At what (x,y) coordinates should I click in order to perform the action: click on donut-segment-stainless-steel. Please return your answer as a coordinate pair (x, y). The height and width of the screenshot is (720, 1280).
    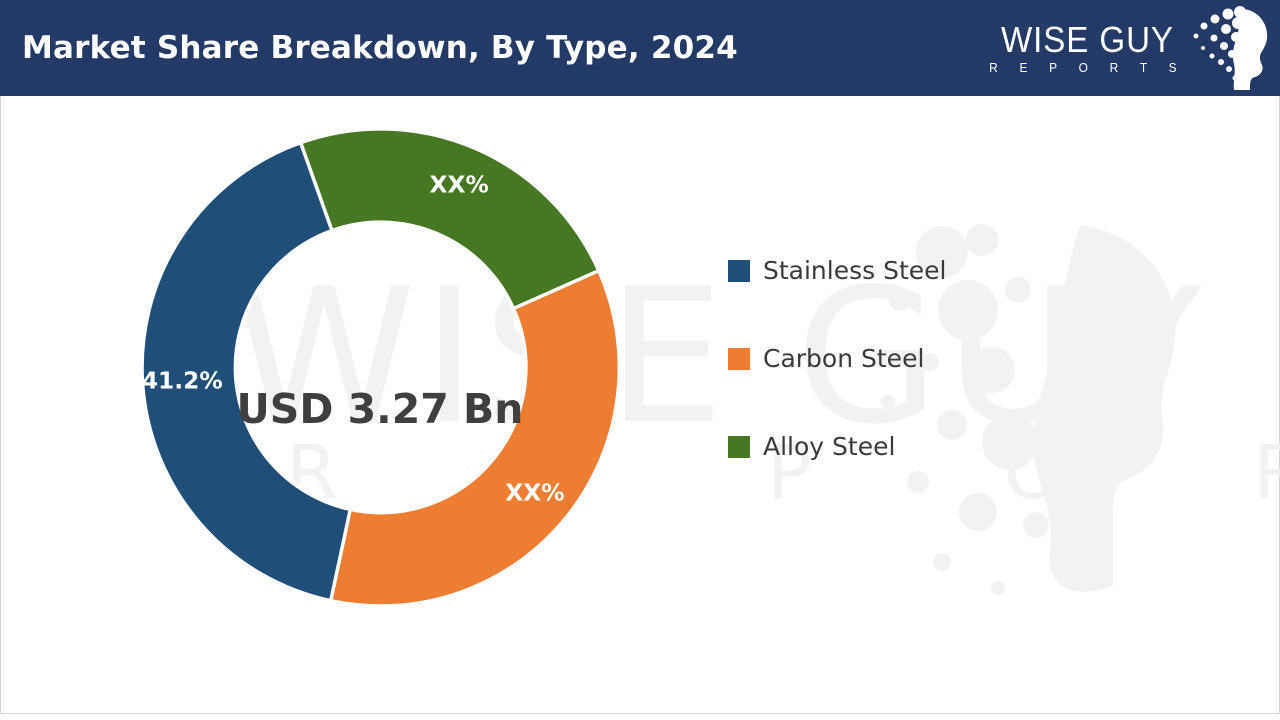
    Looking at the image, I should click on (246, 371).